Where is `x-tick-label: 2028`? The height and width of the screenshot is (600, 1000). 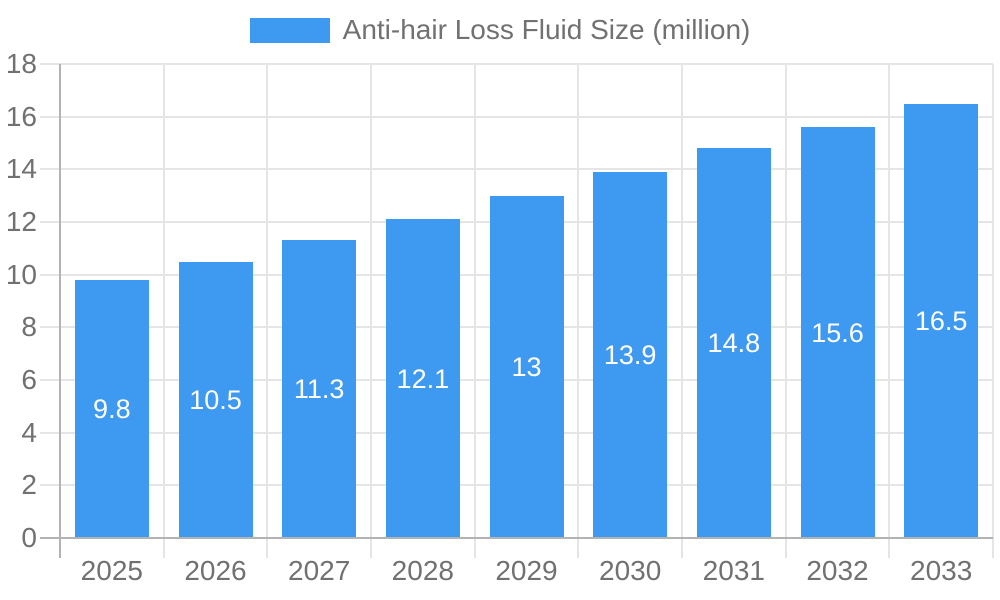 x-tick-label: 2028 is located at coordinates (422, 570).